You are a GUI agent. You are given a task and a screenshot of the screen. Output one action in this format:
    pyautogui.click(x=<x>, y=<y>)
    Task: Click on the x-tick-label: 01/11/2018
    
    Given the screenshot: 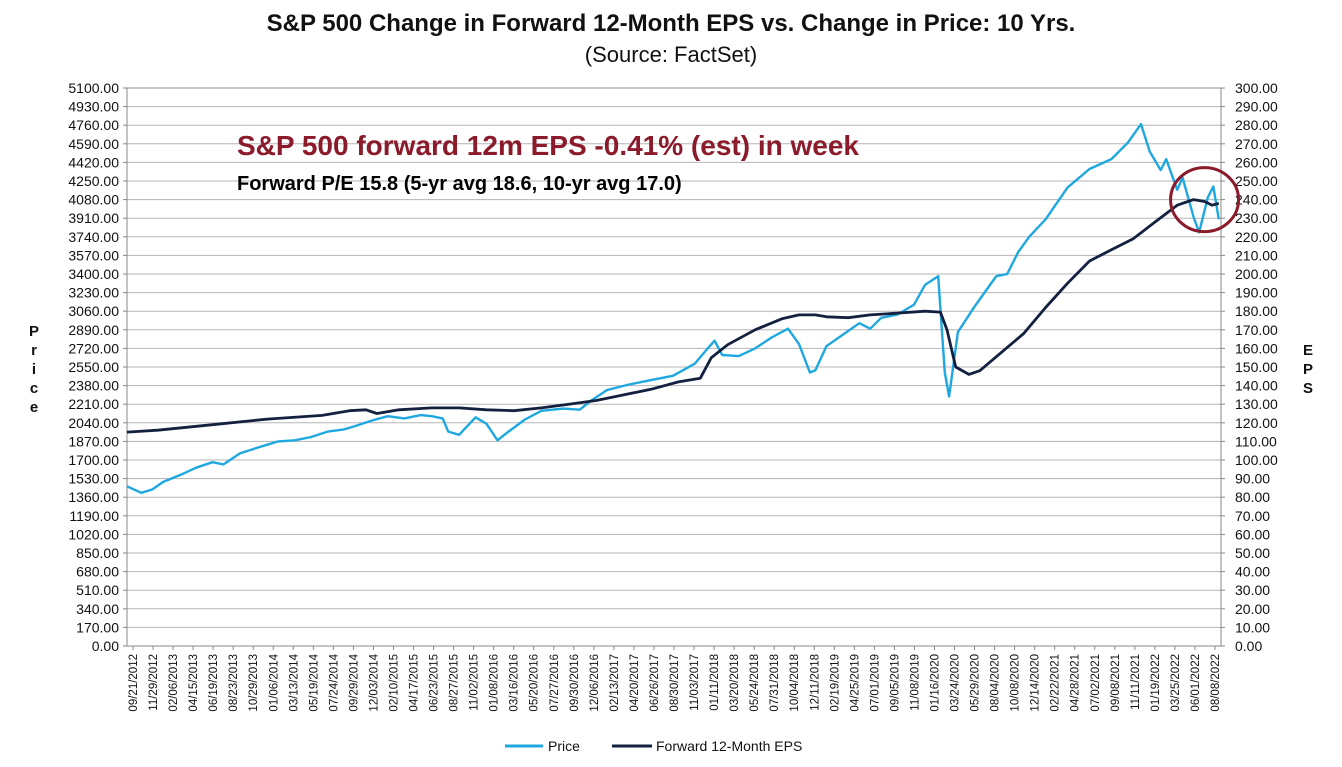 What is the action you would take?
    pyautogui.click(x=715, y=682)
    